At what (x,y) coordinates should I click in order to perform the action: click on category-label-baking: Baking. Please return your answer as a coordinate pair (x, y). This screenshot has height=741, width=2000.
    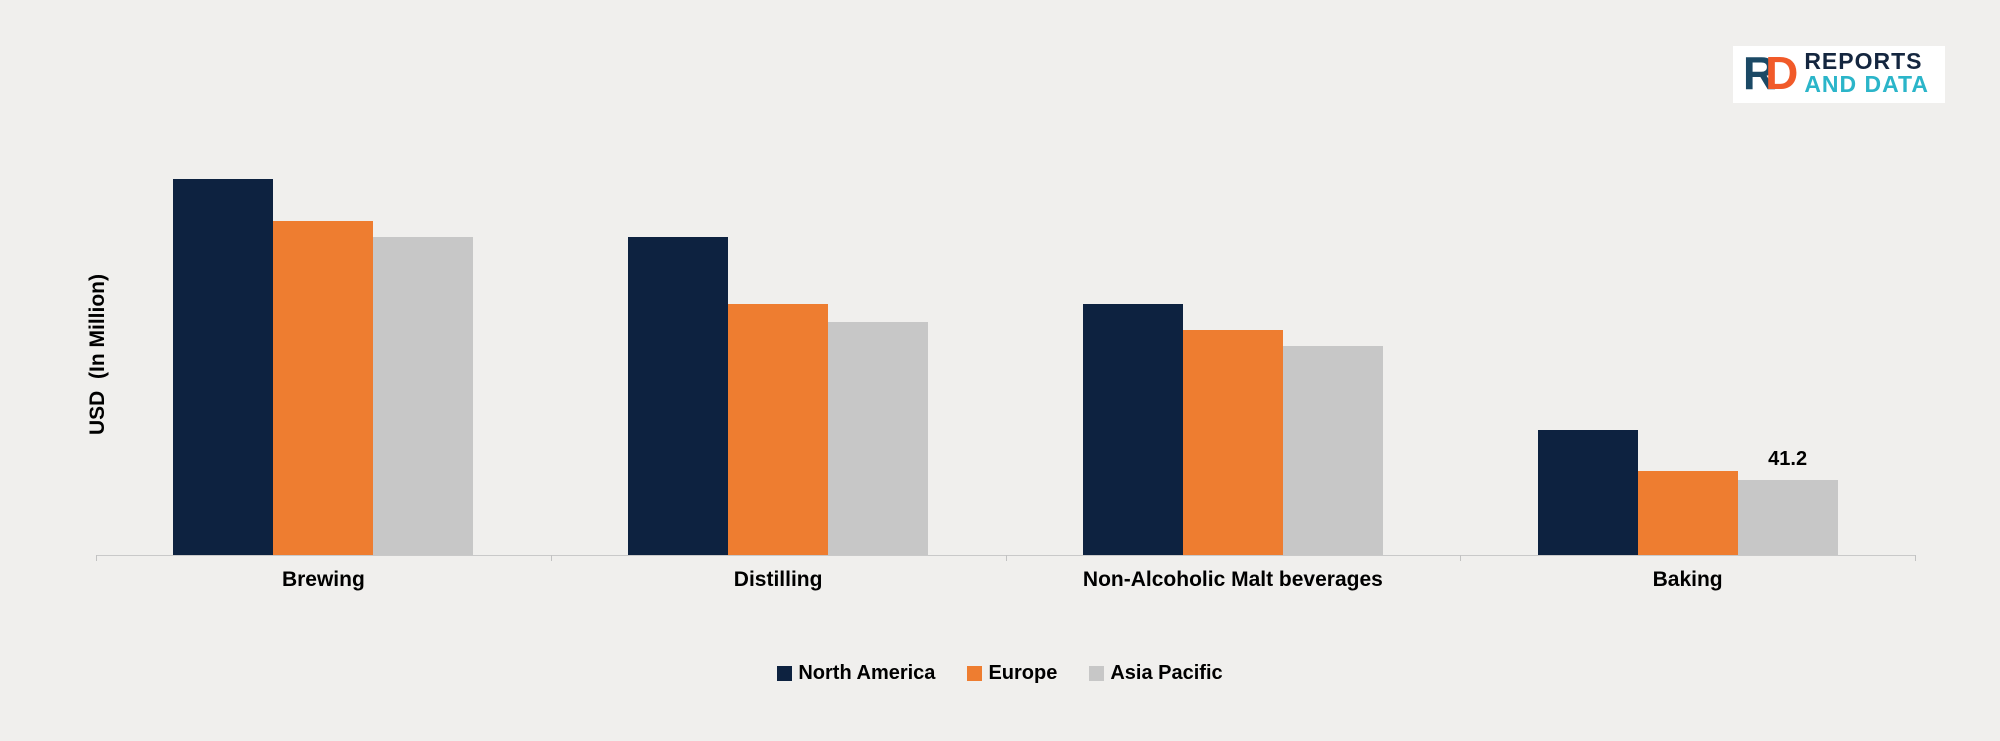
    Looking at the image, I should click on (1687, 579).